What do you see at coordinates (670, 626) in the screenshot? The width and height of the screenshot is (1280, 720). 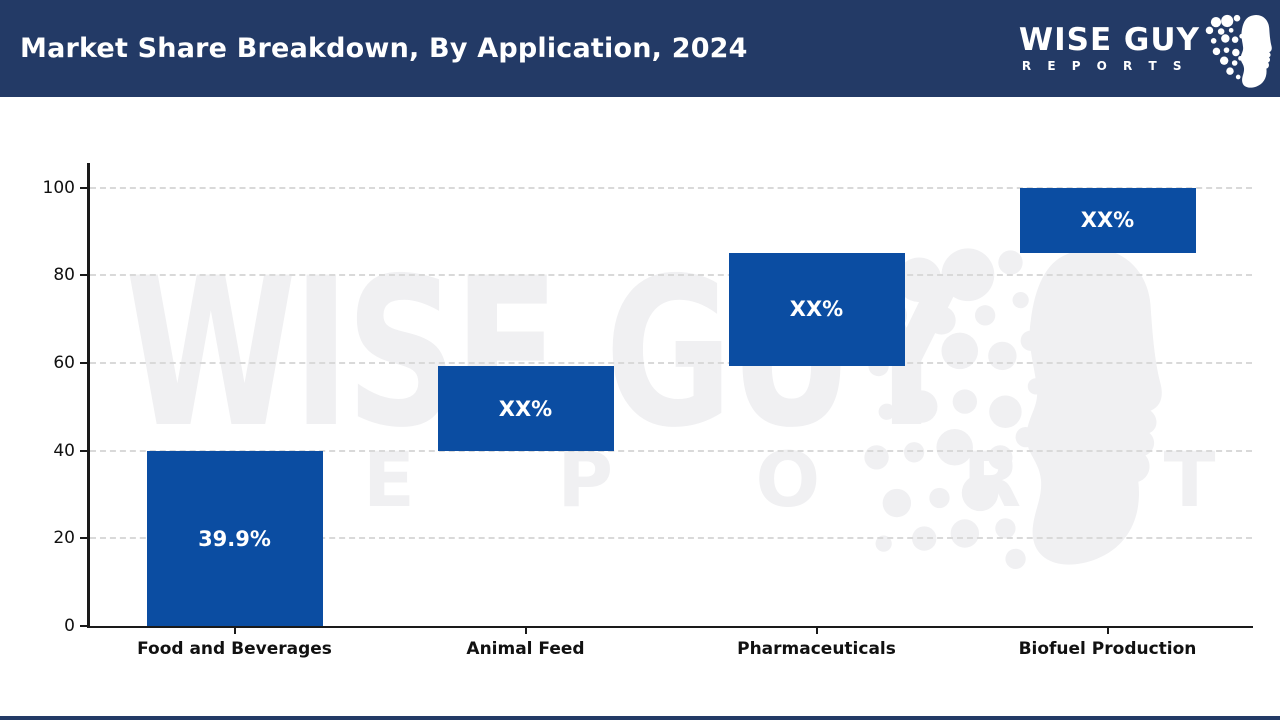 I see `x-axis-spine` at bounding box center [670, 626].